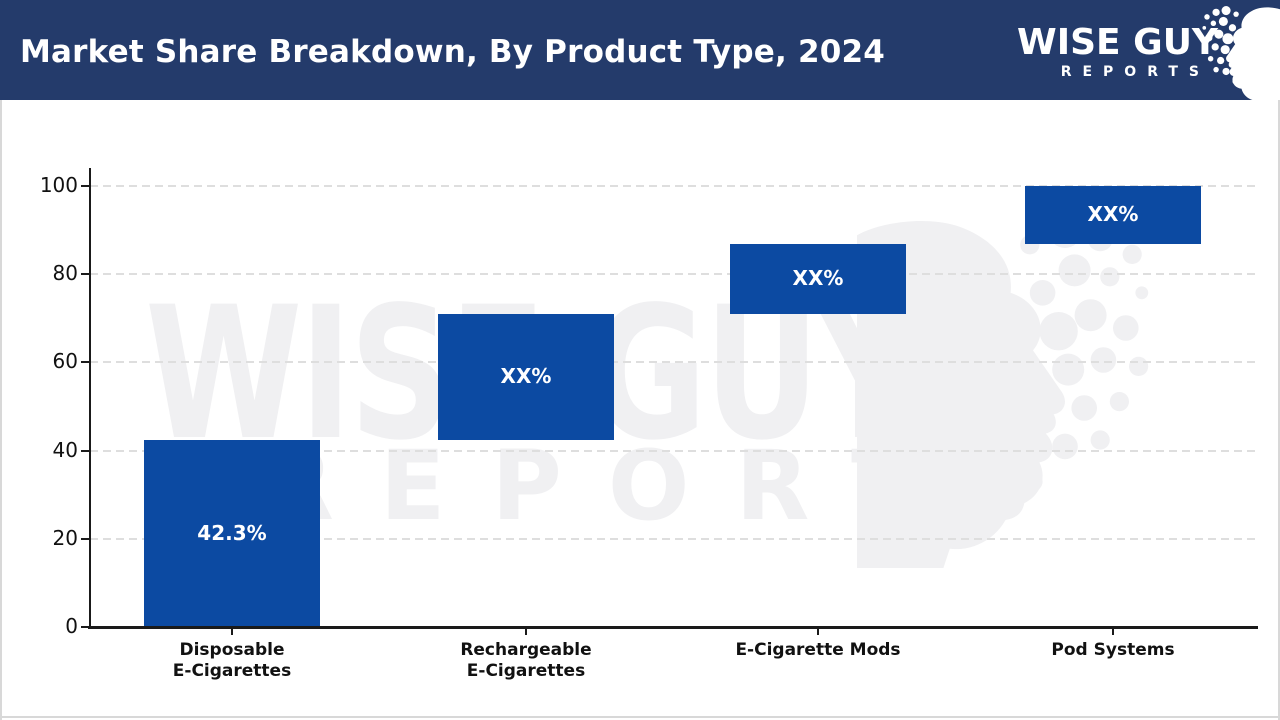  What do you see at coordinates (65, 273) in the screenshot?
I see `y-axis-tick-label: 80` at bounding box center [65, 273].